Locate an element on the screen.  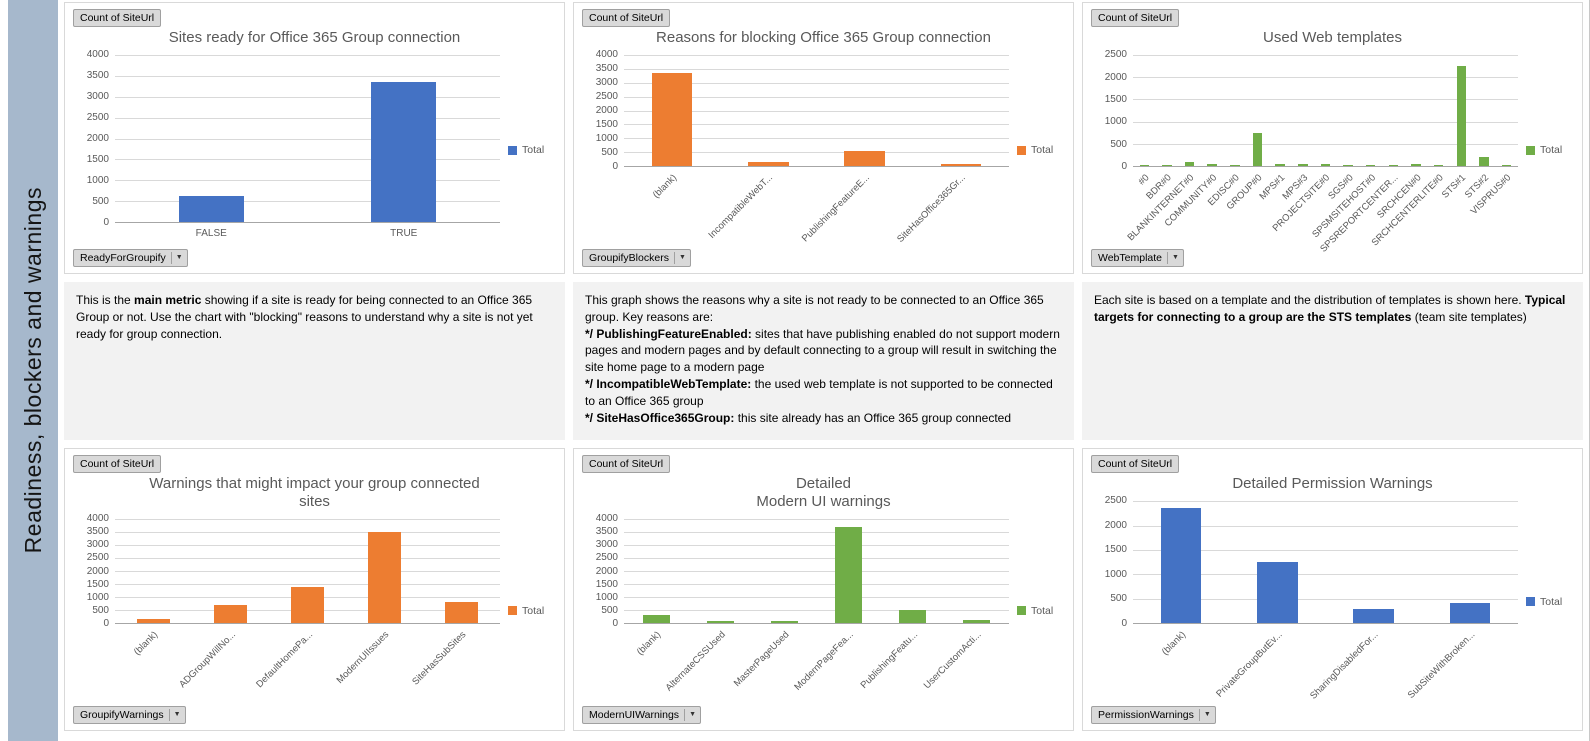
filter-button-webtemplate: WebTemplate ▼ is located at coordinates (1137, 257).